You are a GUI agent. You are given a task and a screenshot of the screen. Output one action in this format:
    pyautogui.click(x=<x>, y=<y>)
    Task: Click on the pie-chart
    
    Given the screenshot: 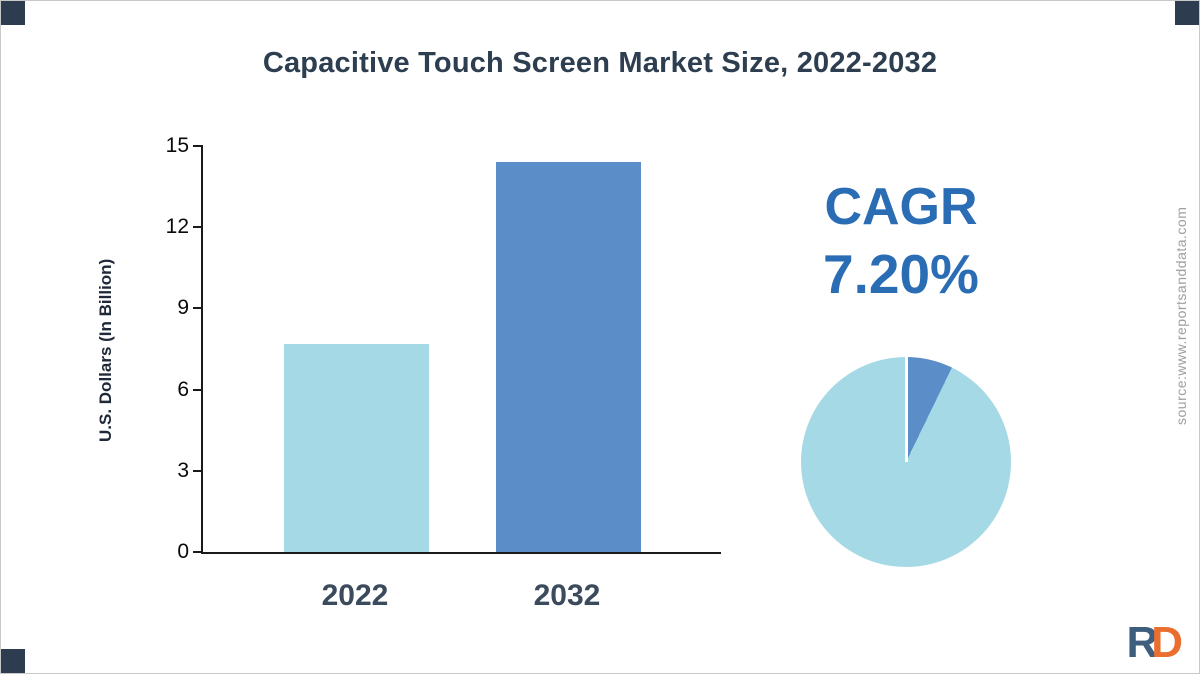 What is the action you would take?
    pyautogui.click(x=906, y=462)
    